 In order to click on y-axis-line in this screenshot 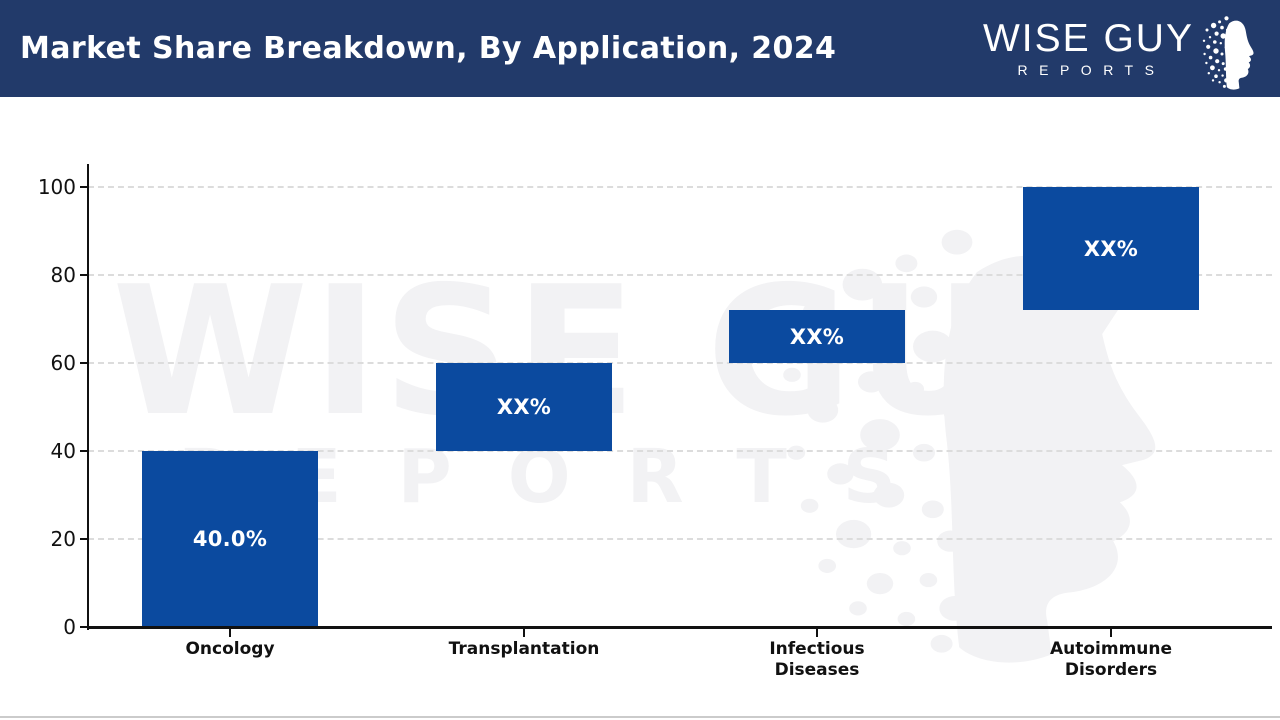, I will do `click(88, 397)`.